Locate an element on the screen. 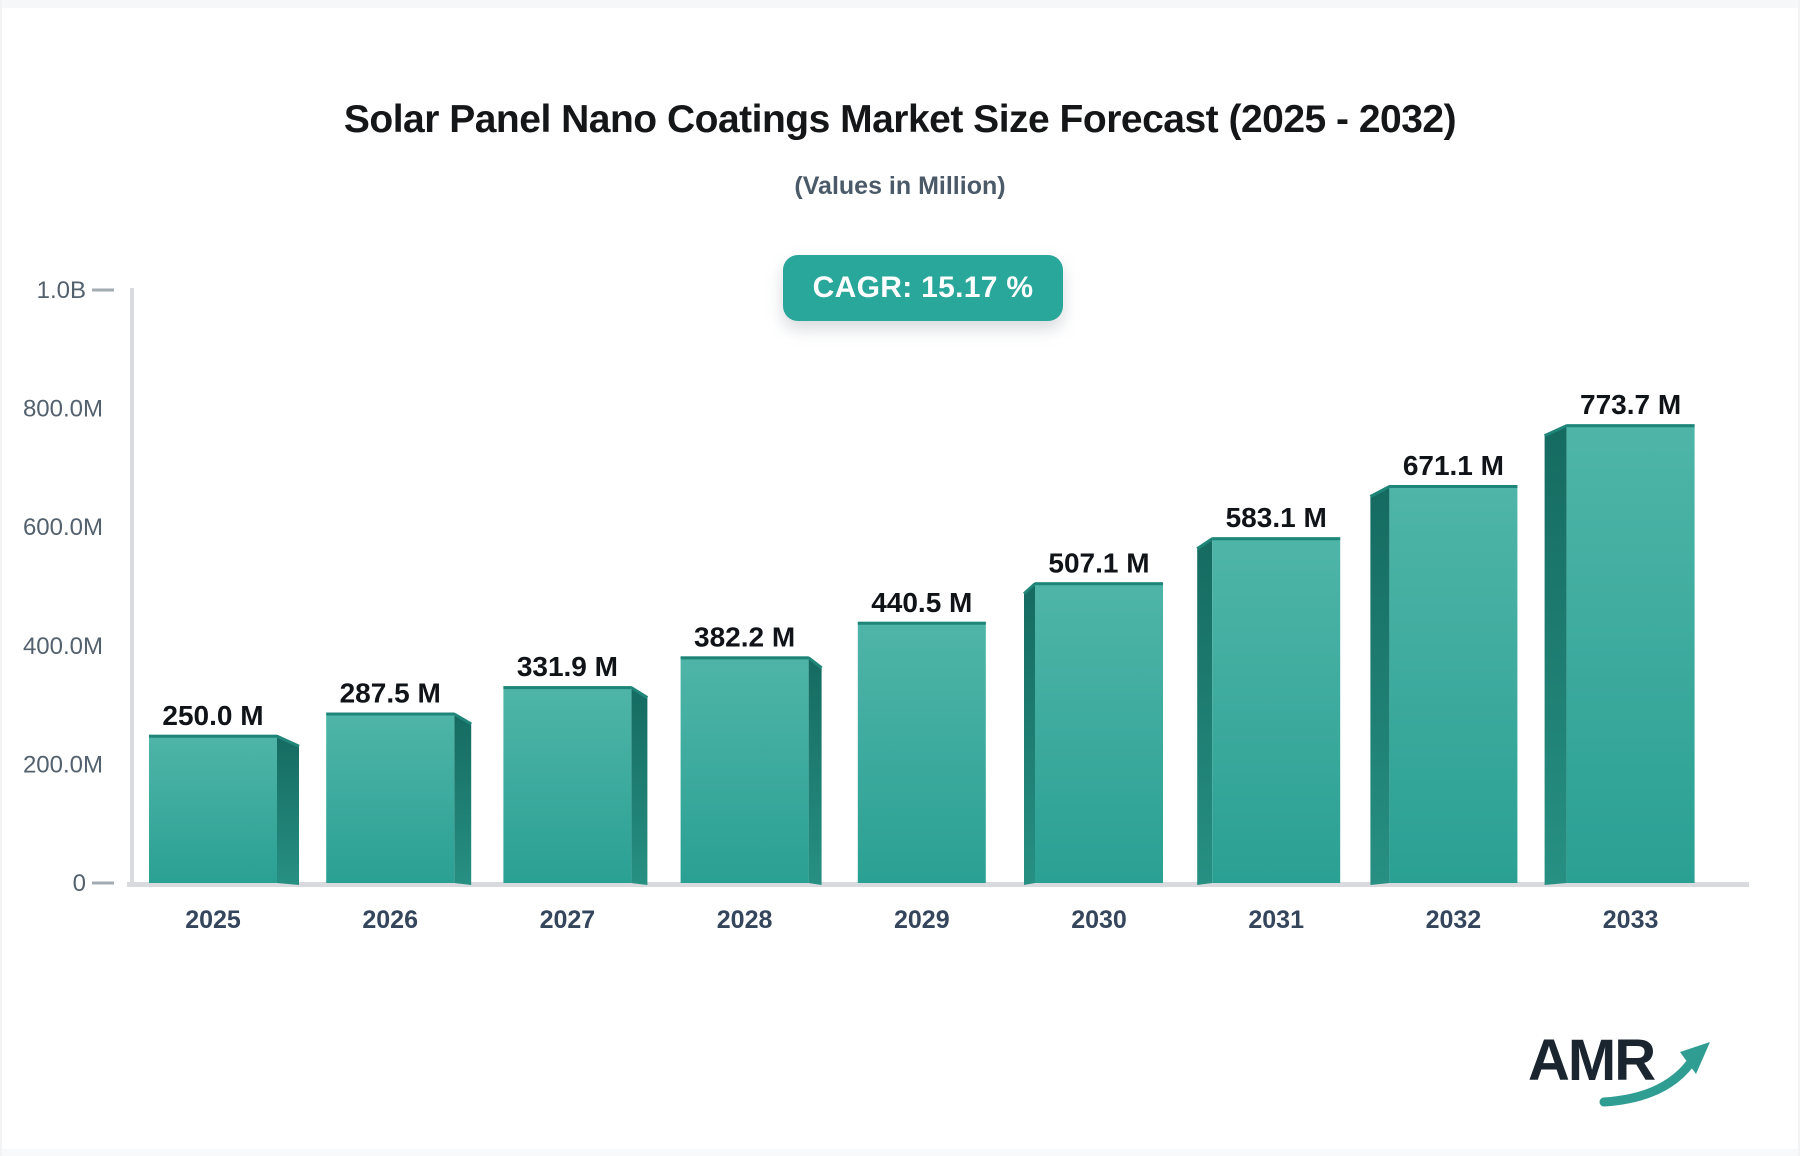 The height and width of the screenshot is (1156, 1800). y-tick-label: 600.0M is located at coordinates (63, 527).